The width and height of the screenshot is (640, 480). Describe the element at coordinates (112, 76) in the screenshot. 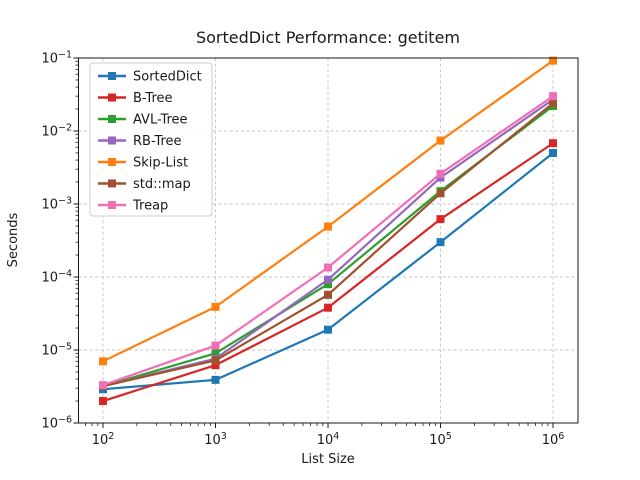

I see `legend-marker-sorteddict` at that location.